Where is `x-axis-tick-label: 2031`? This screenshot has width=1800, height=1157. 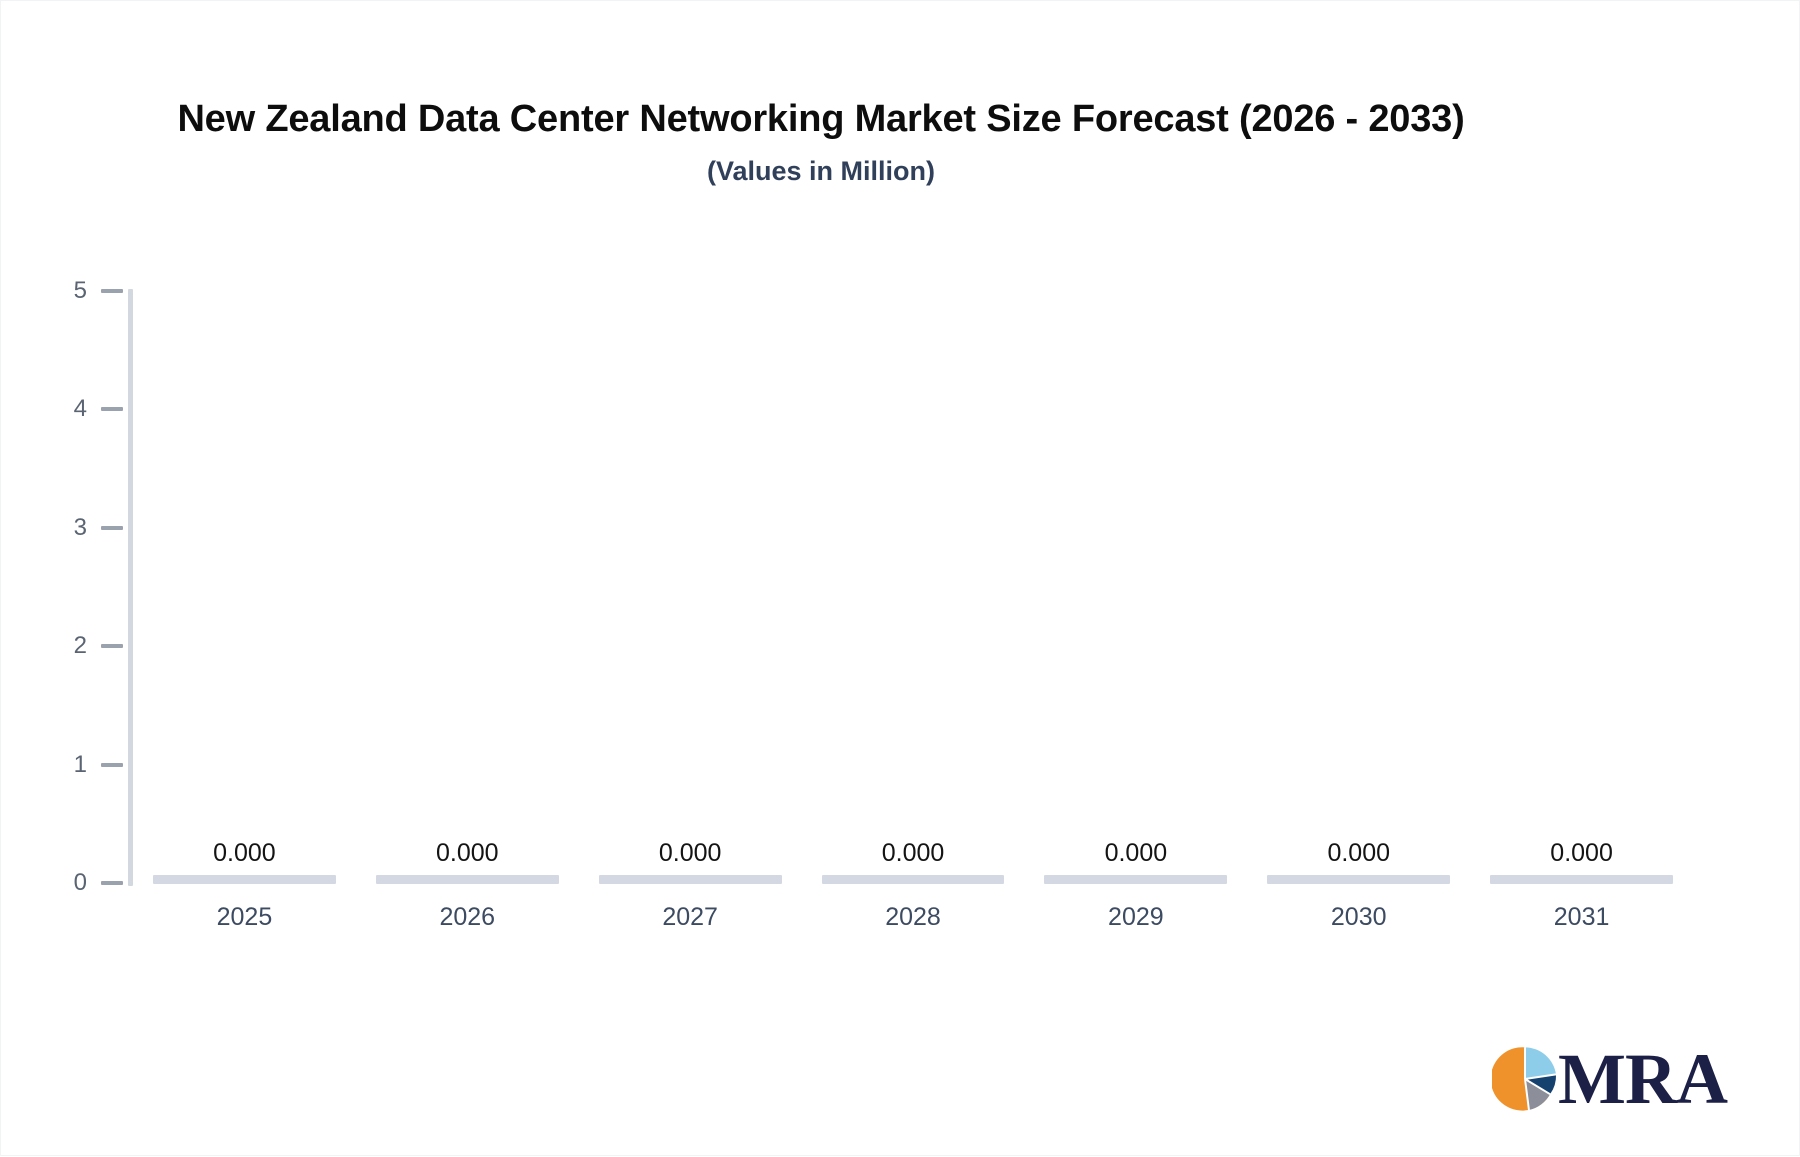
x-axis-tick-label: 2031 is located at coordinates (1581, 917).